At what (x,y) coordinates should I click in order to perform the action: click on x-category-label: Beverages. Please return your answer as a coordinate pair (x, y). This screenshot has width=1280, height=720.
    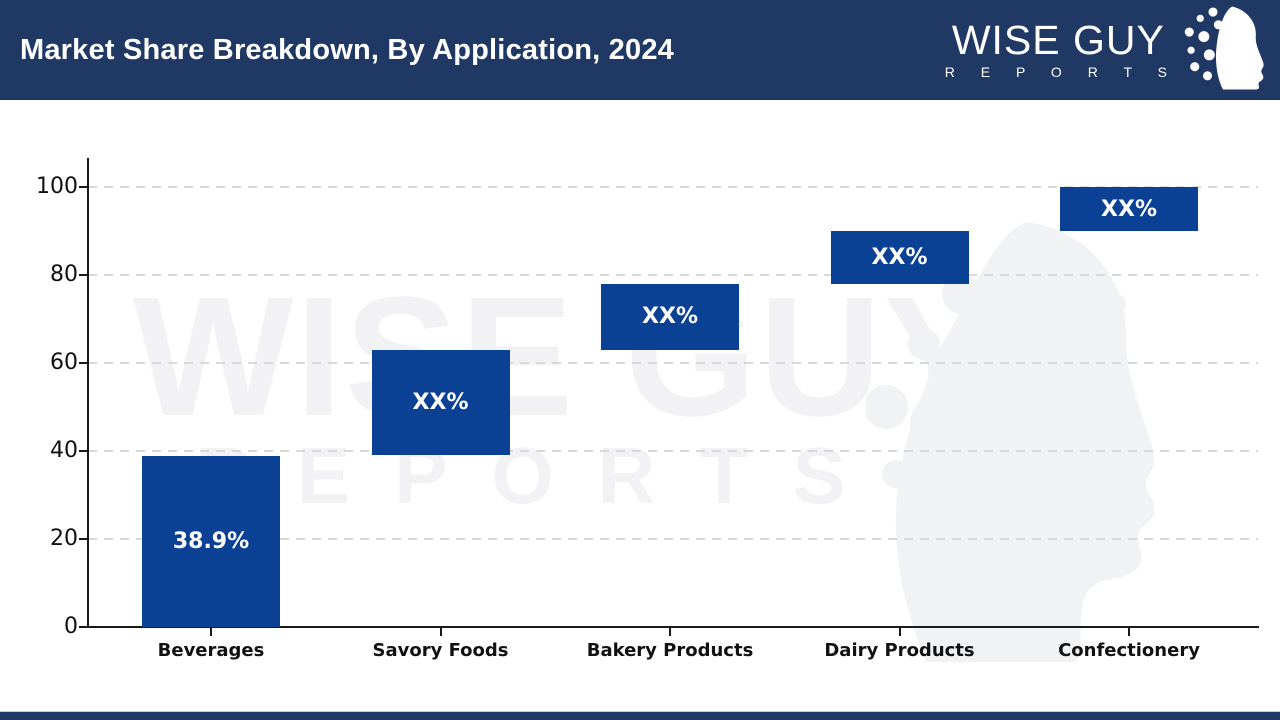
    Looking at the image, I should click on (211, 650).